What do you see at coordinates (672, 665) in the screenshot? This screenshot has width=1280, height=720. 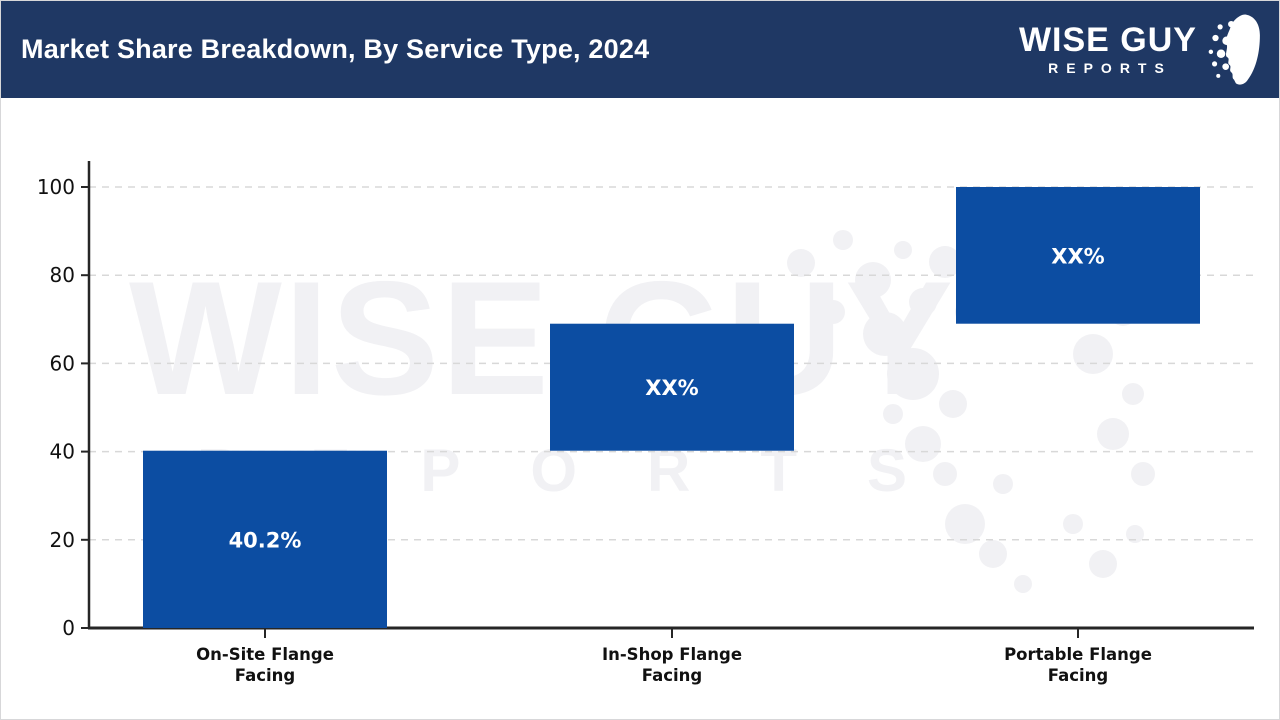 I see `x-category-label: In-Shop Flange Facing` at bounding box center [672, 665].